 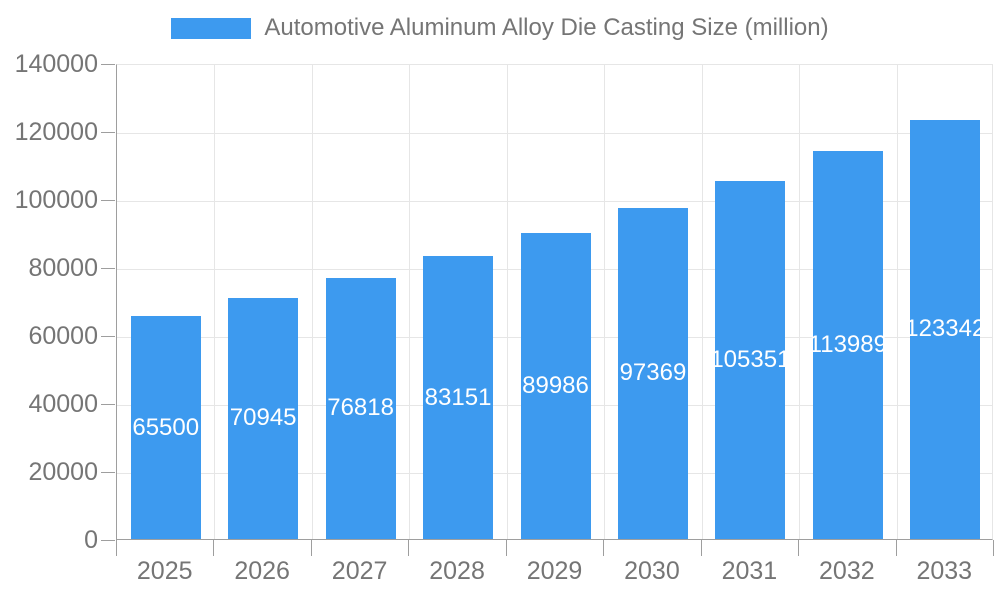 I want to click on bar-value-label: 113989, so click(x=847, y=345).